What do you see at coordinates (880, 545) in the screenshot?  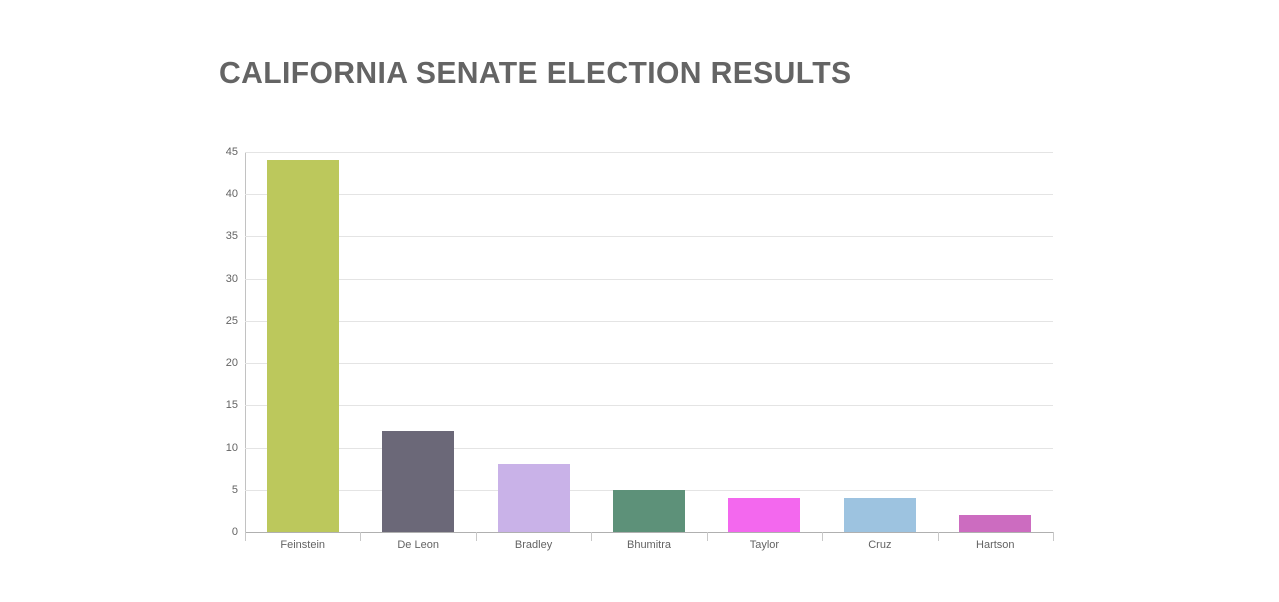 I see `x-tick-label: Cruz` at bounding box center [880, 545].